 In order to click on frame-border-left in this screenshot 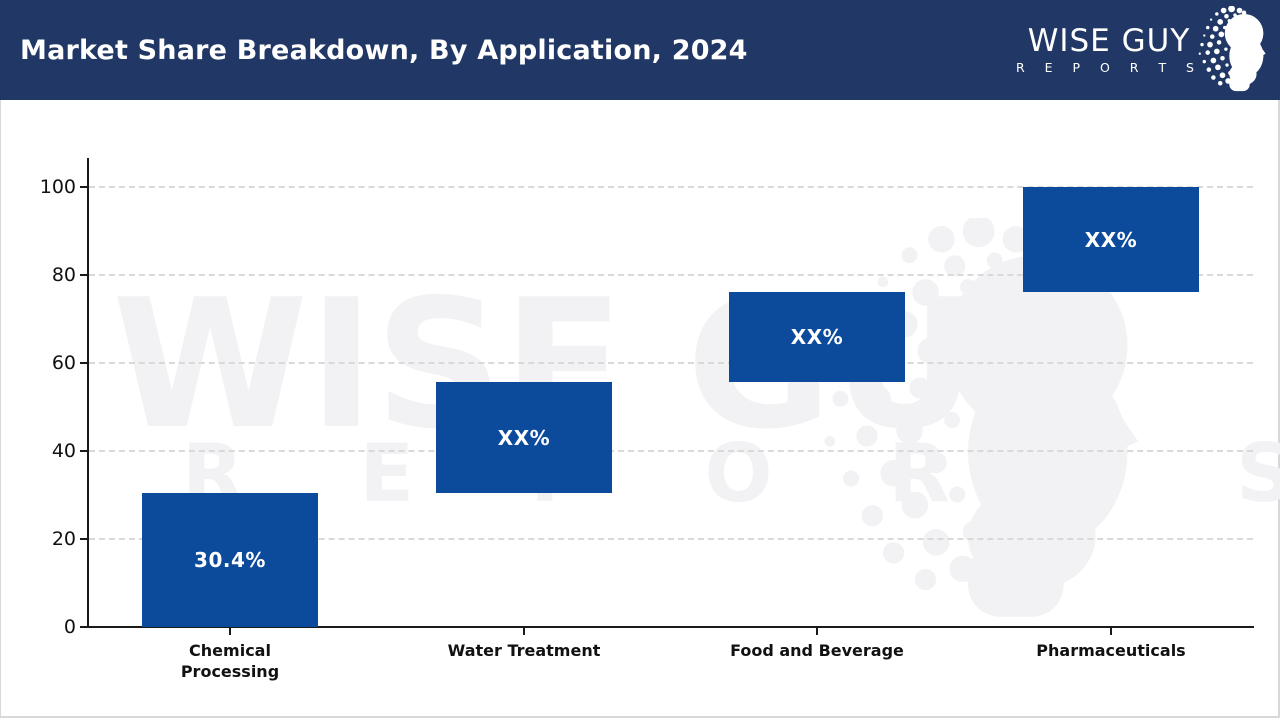, I will do `click(0, 408)`.